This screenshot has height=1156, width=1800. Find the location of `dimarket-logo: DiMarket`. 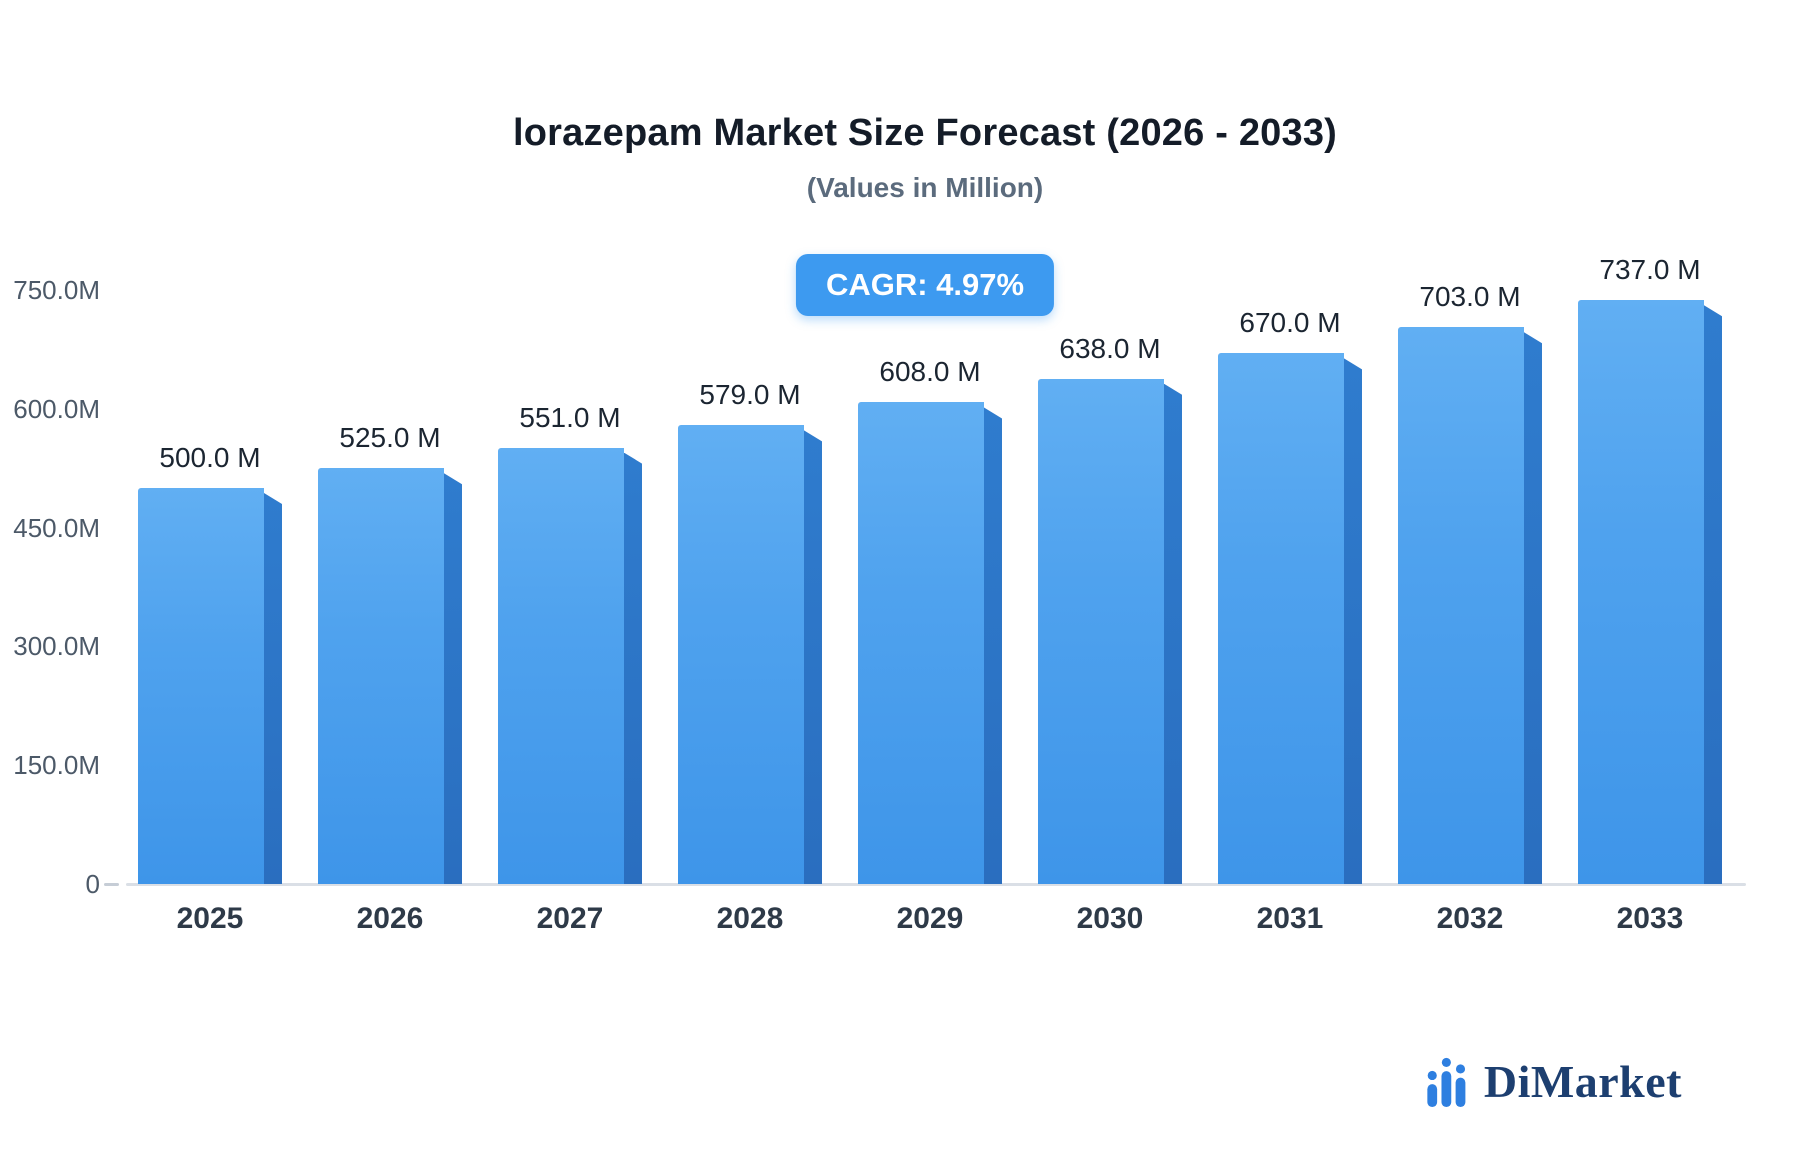

dimarket-logo: DiMarket is located at coordinates (1553, 1081).